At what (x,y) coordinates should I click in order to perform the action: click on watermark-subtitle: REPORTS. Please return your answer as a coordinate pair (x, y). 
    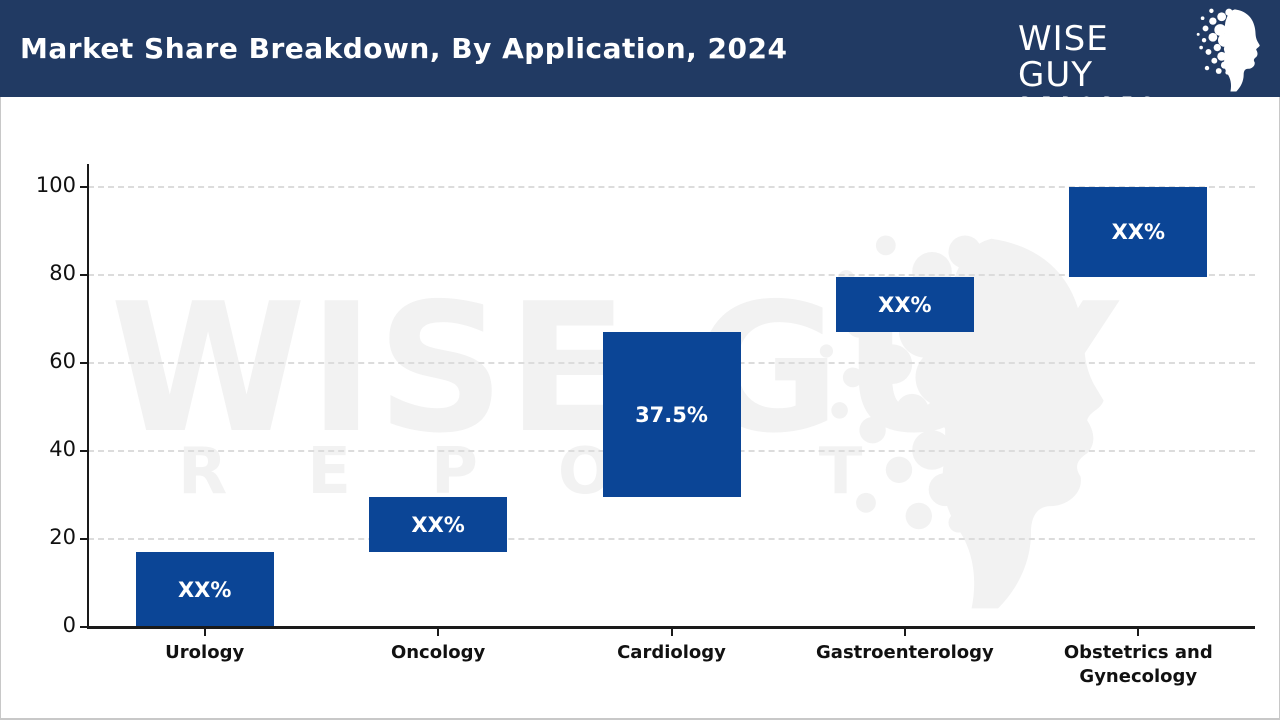
    Looking at the image, I should click on (623, 472).